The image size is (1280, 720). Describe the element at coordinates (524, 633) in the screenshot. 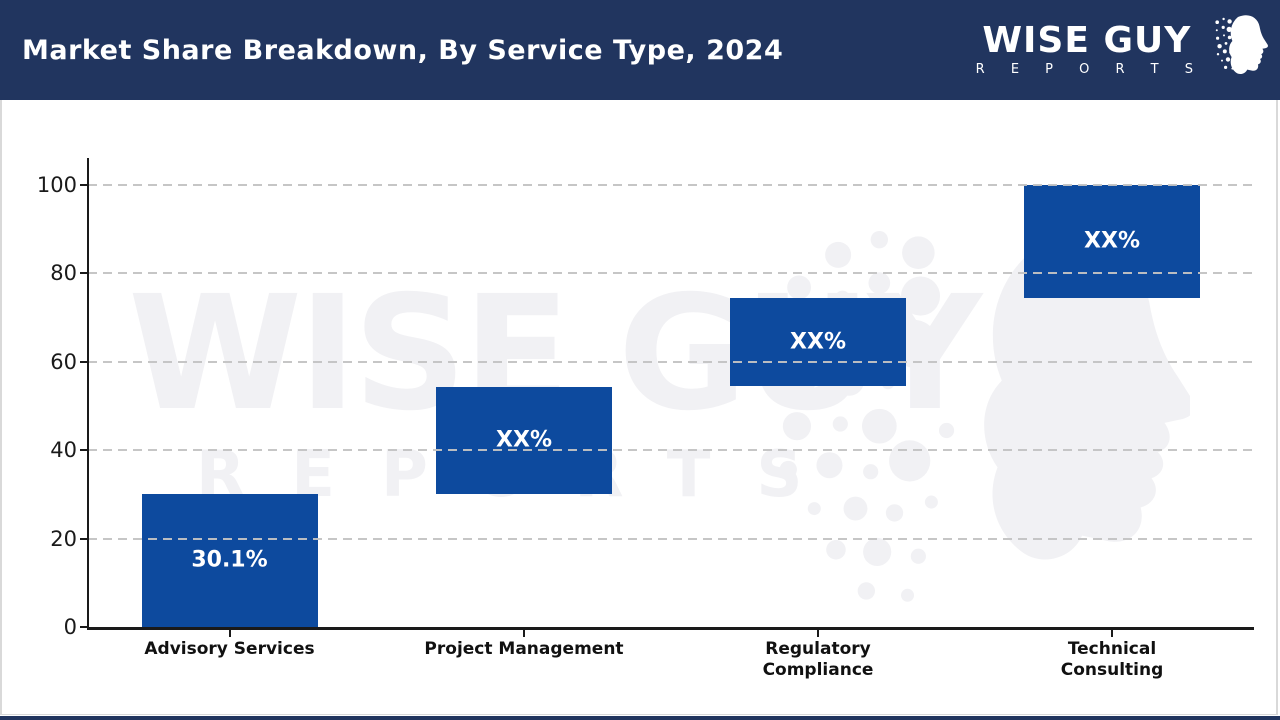

I see `x-tick-project-management` at that location.